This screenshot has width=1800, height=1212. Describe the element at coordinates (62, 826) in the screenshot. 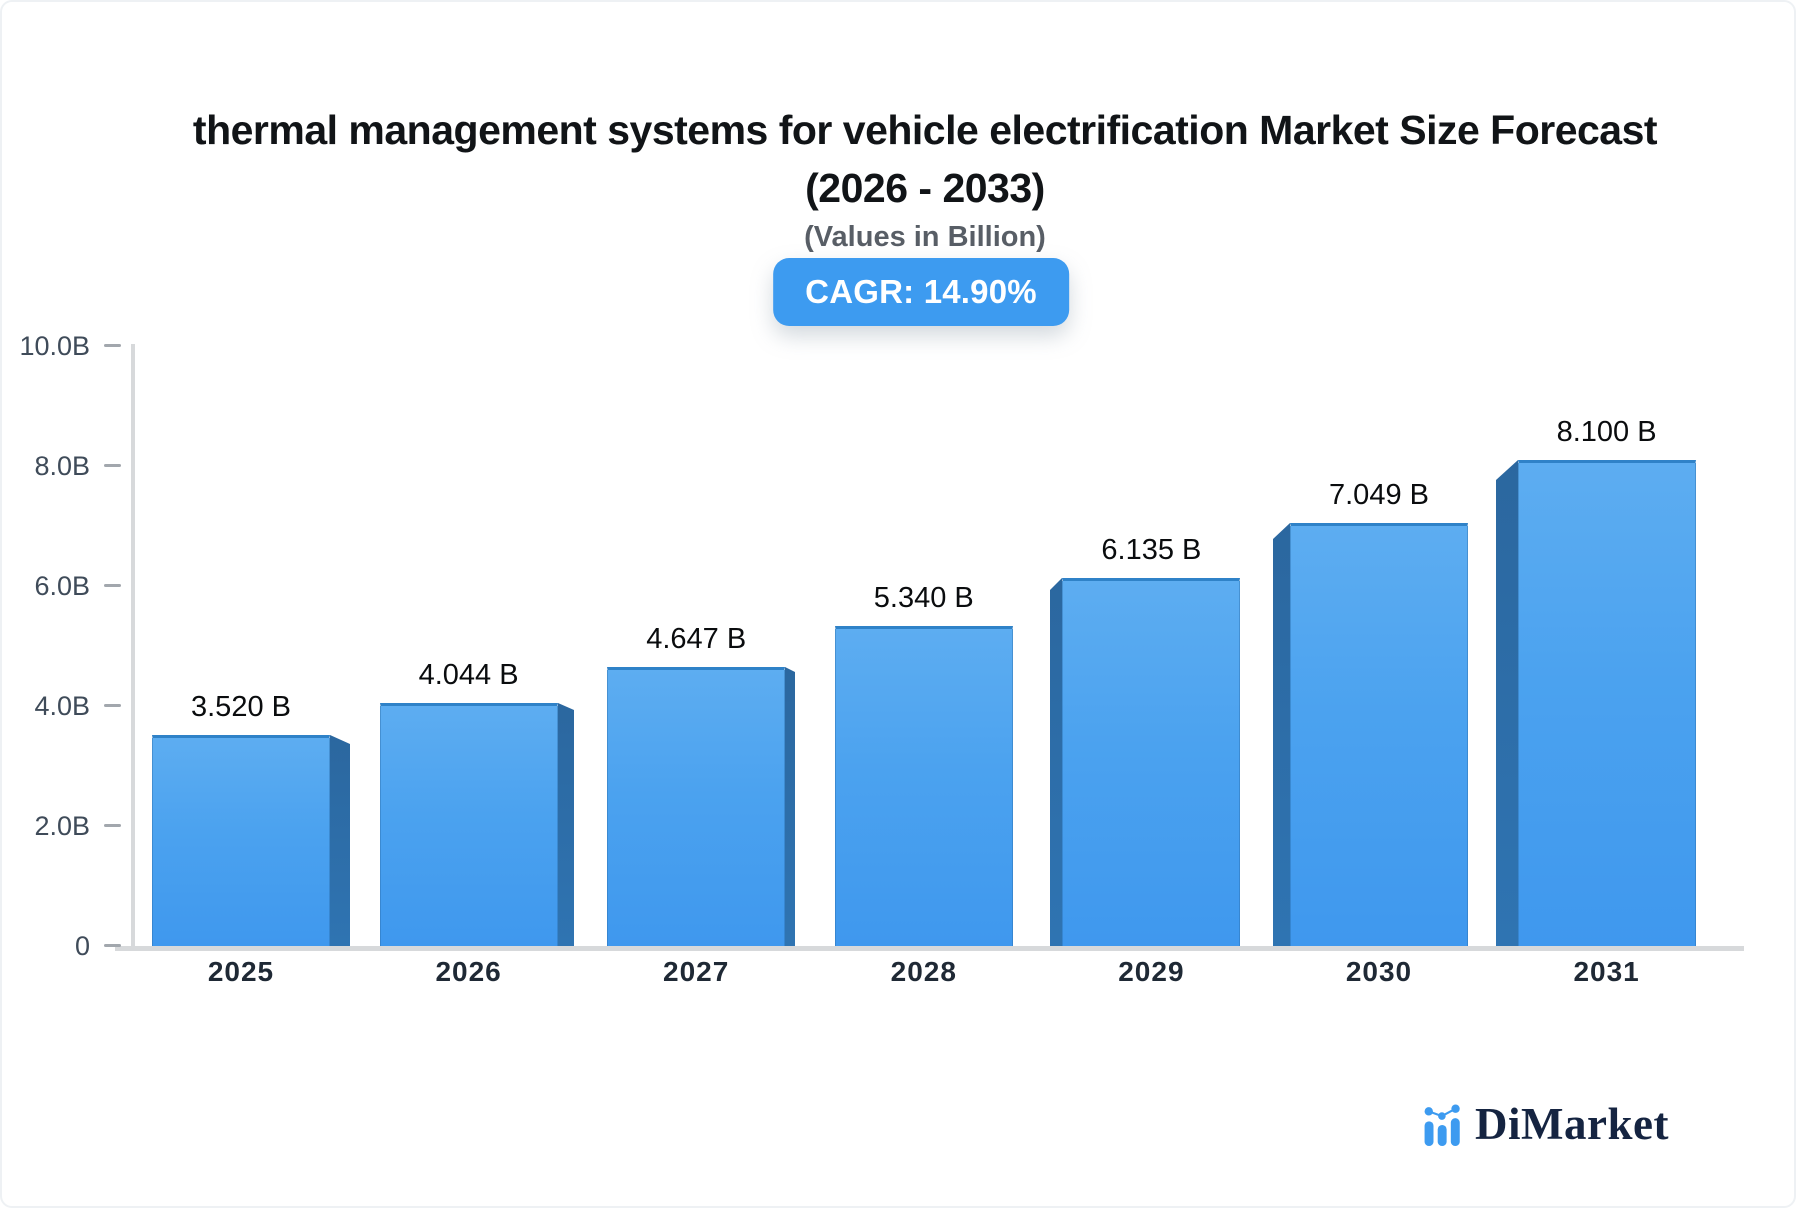

I see `y-axis-tick-label: 2.0B` at that location.